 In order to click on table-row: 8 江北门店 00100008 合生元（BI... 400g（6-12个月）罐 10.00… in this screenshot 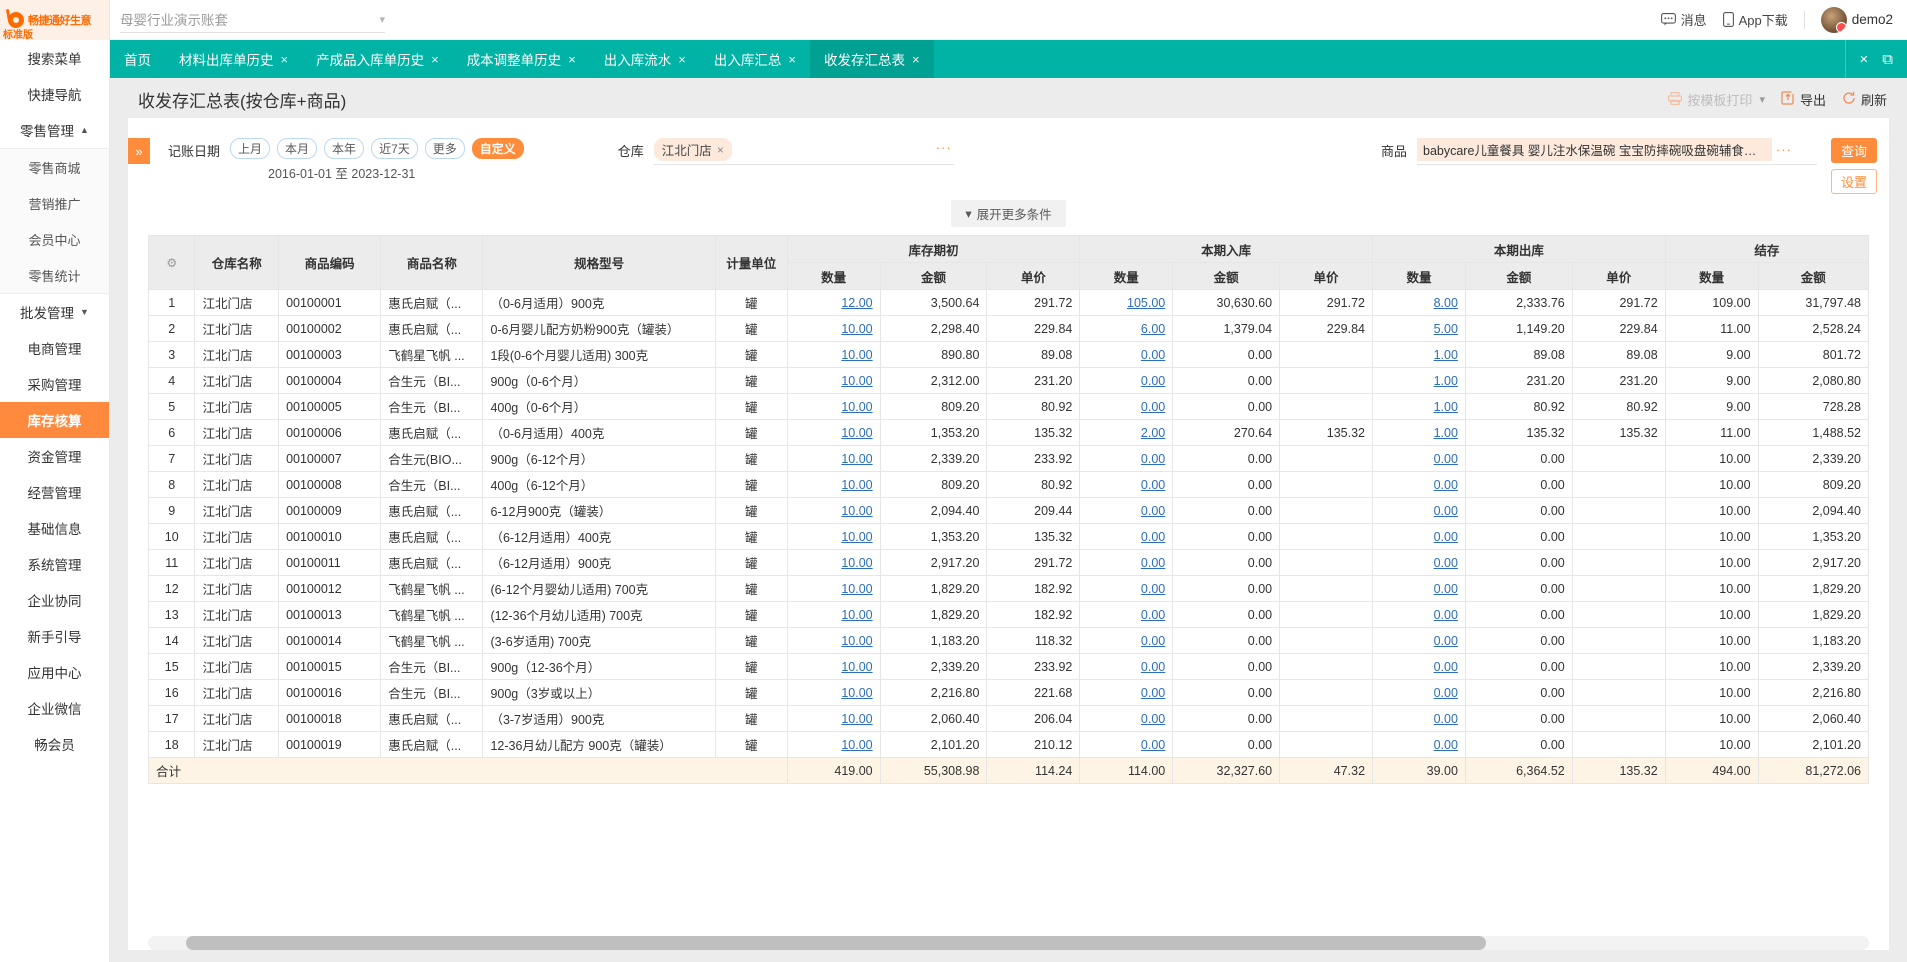, I will do `click(1008, 484)`.